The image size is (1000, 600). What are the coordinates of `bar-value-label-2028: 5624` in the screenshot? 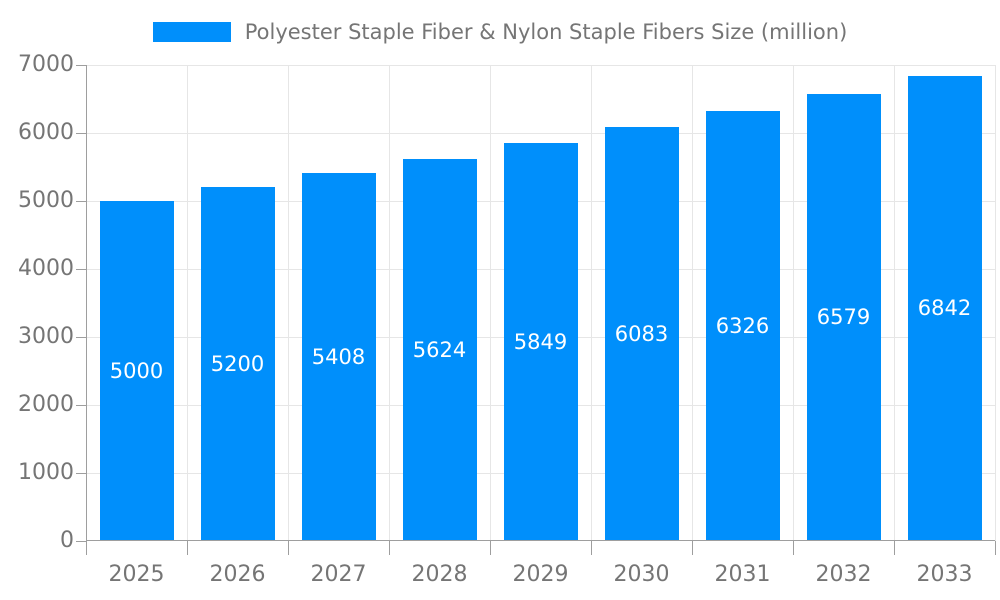 It's located at (439, 349).